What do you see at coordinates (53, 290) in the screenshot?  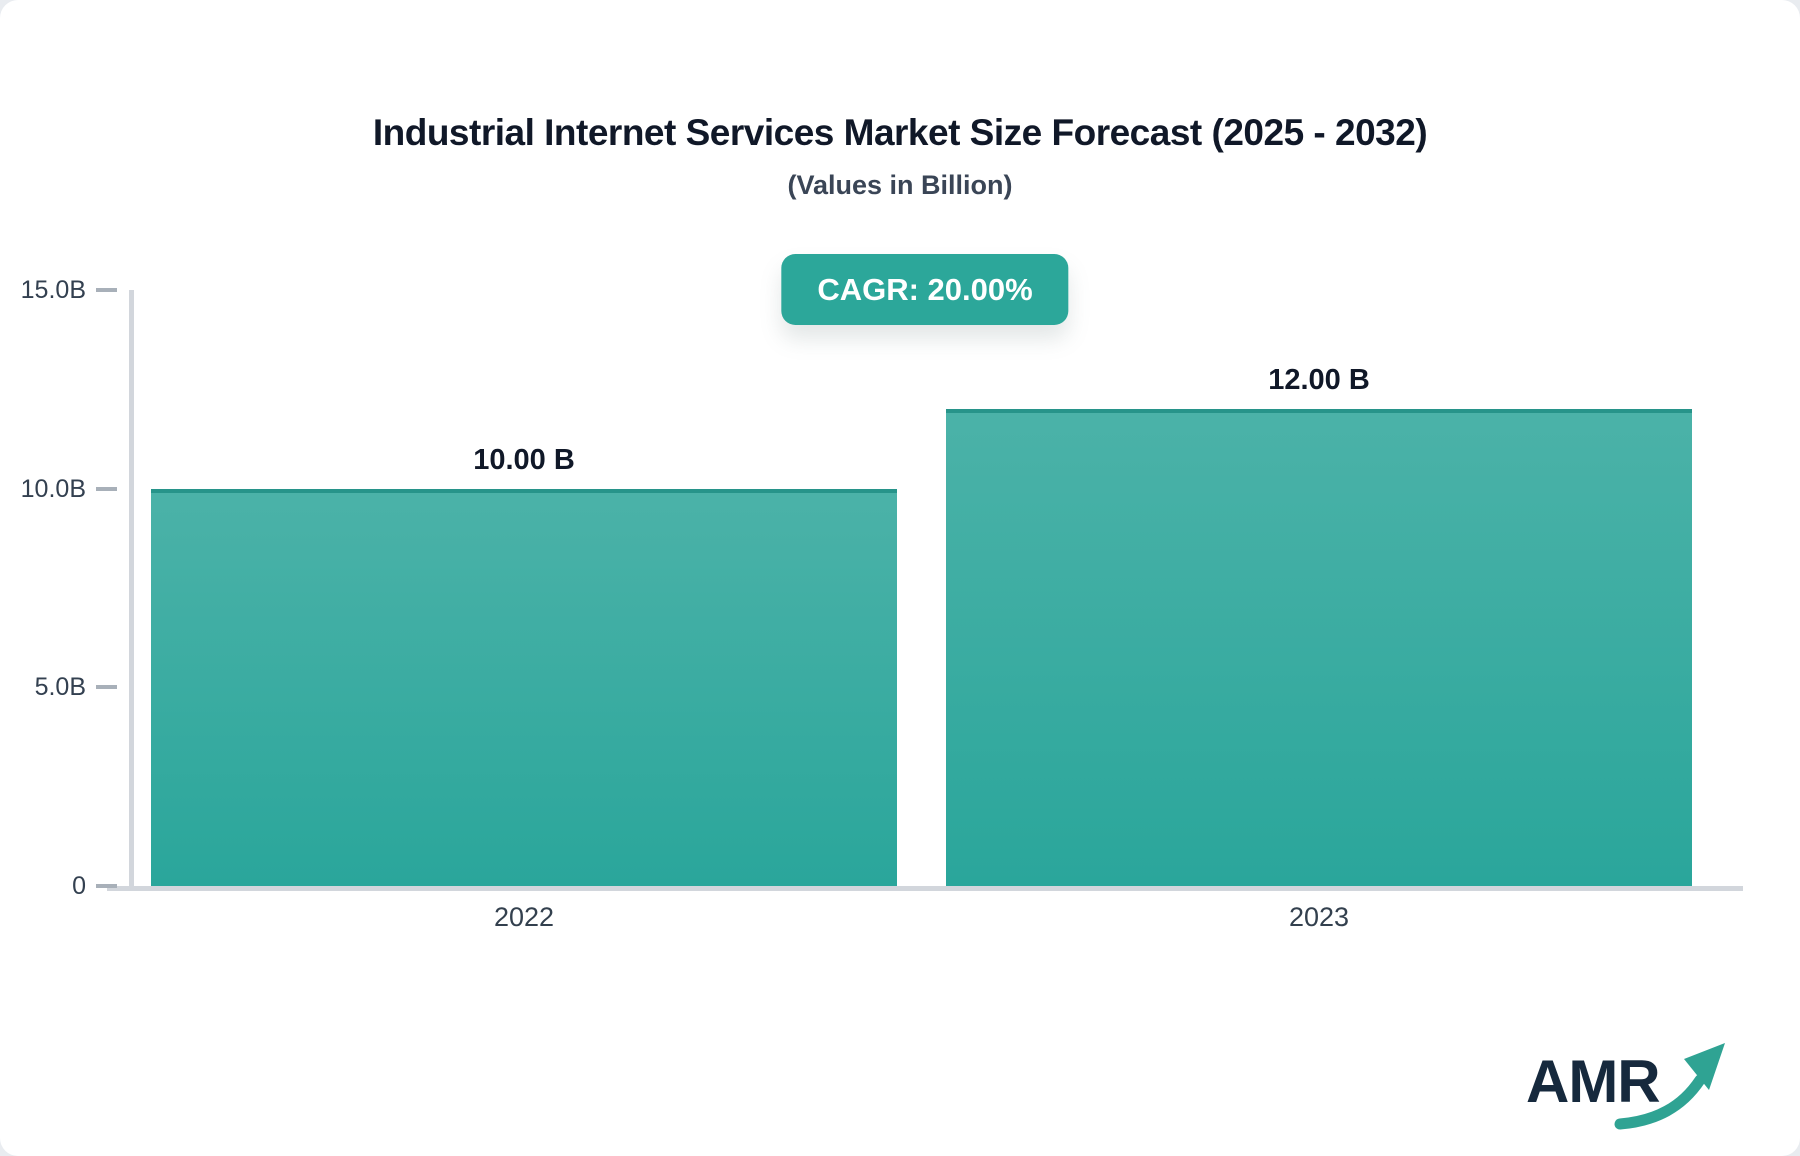 I see `y-tick-label: 15.0B` at bounding box center [53, 290].